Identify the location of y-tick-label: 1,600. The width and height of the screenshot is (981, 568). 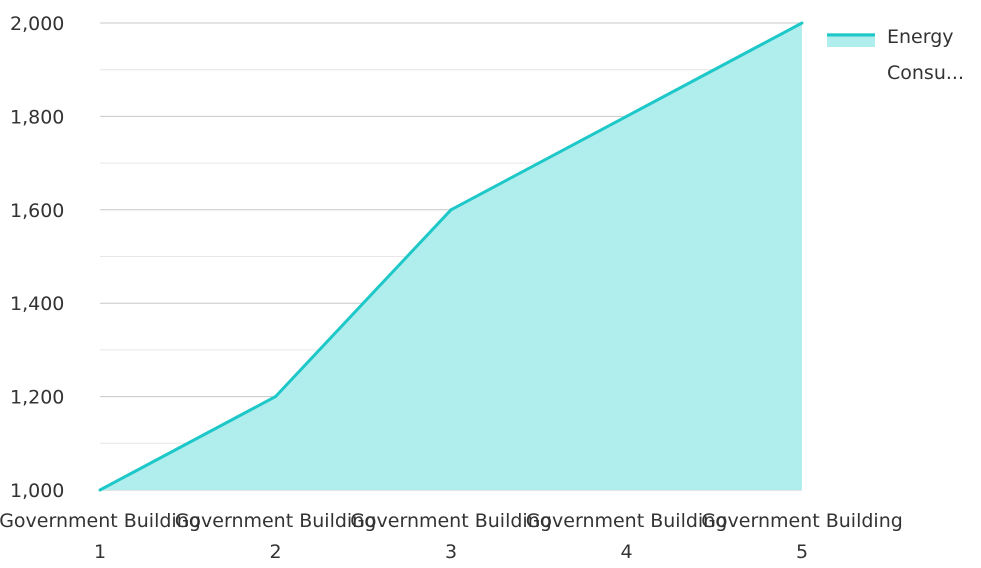
(37, 211).